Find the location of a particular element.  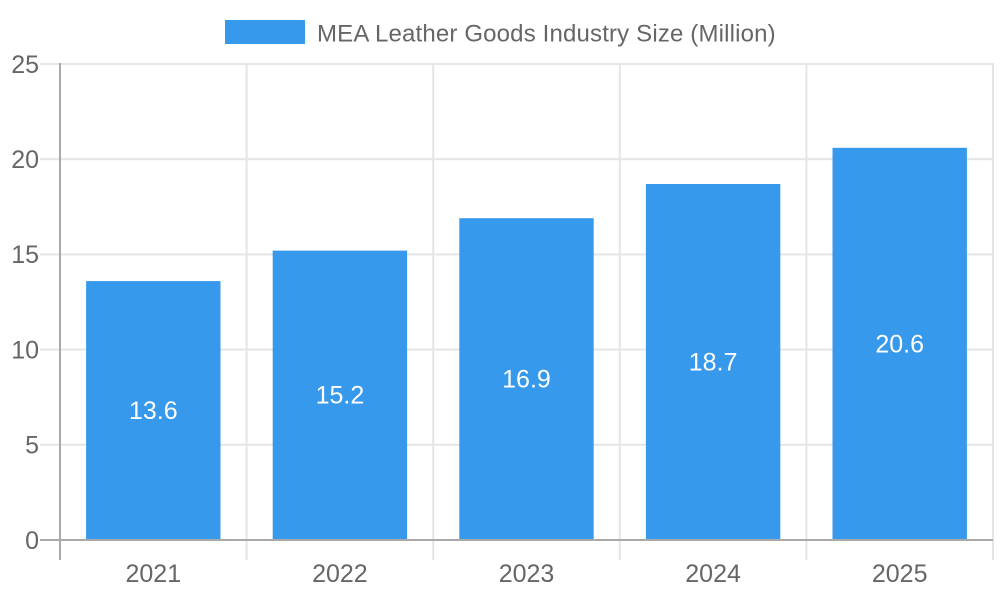

svg-text: 16.9 is located at coordinates (526, 380).